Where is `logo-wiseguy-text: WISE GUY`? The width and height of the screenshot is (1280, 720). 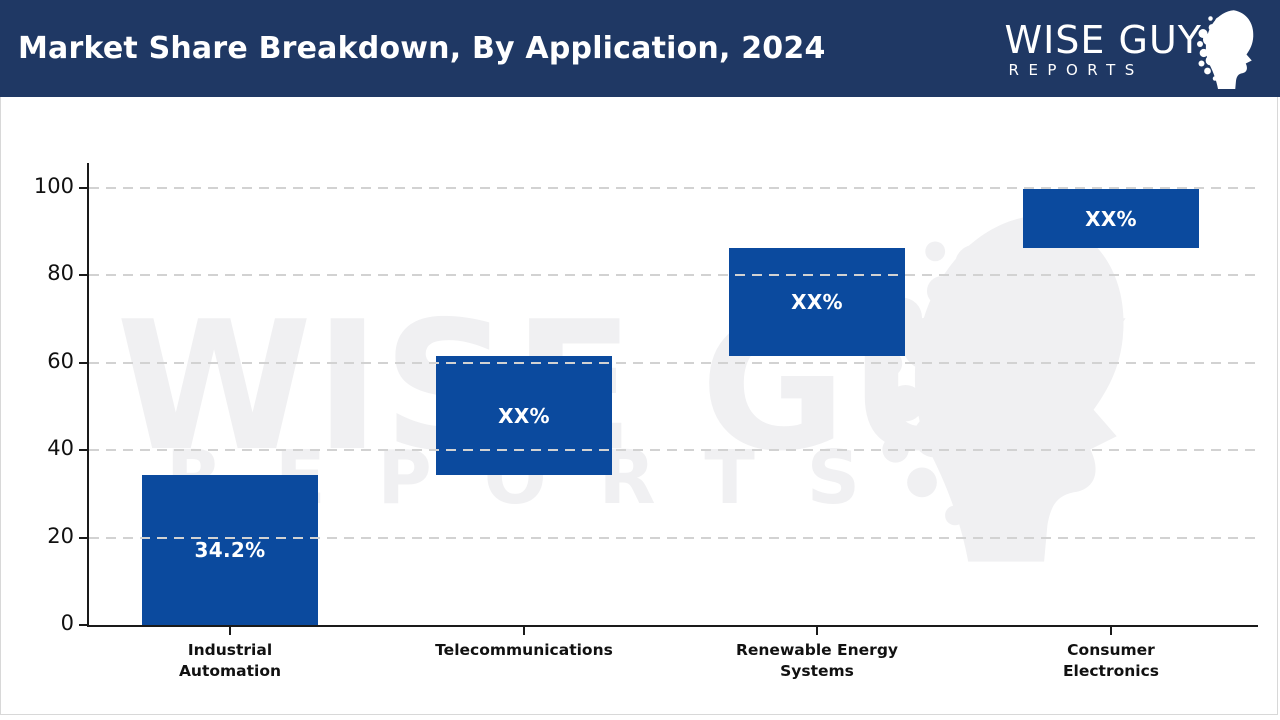 logo-wiseguy-text: WISE GUY is located at coordinates (1103, 39).